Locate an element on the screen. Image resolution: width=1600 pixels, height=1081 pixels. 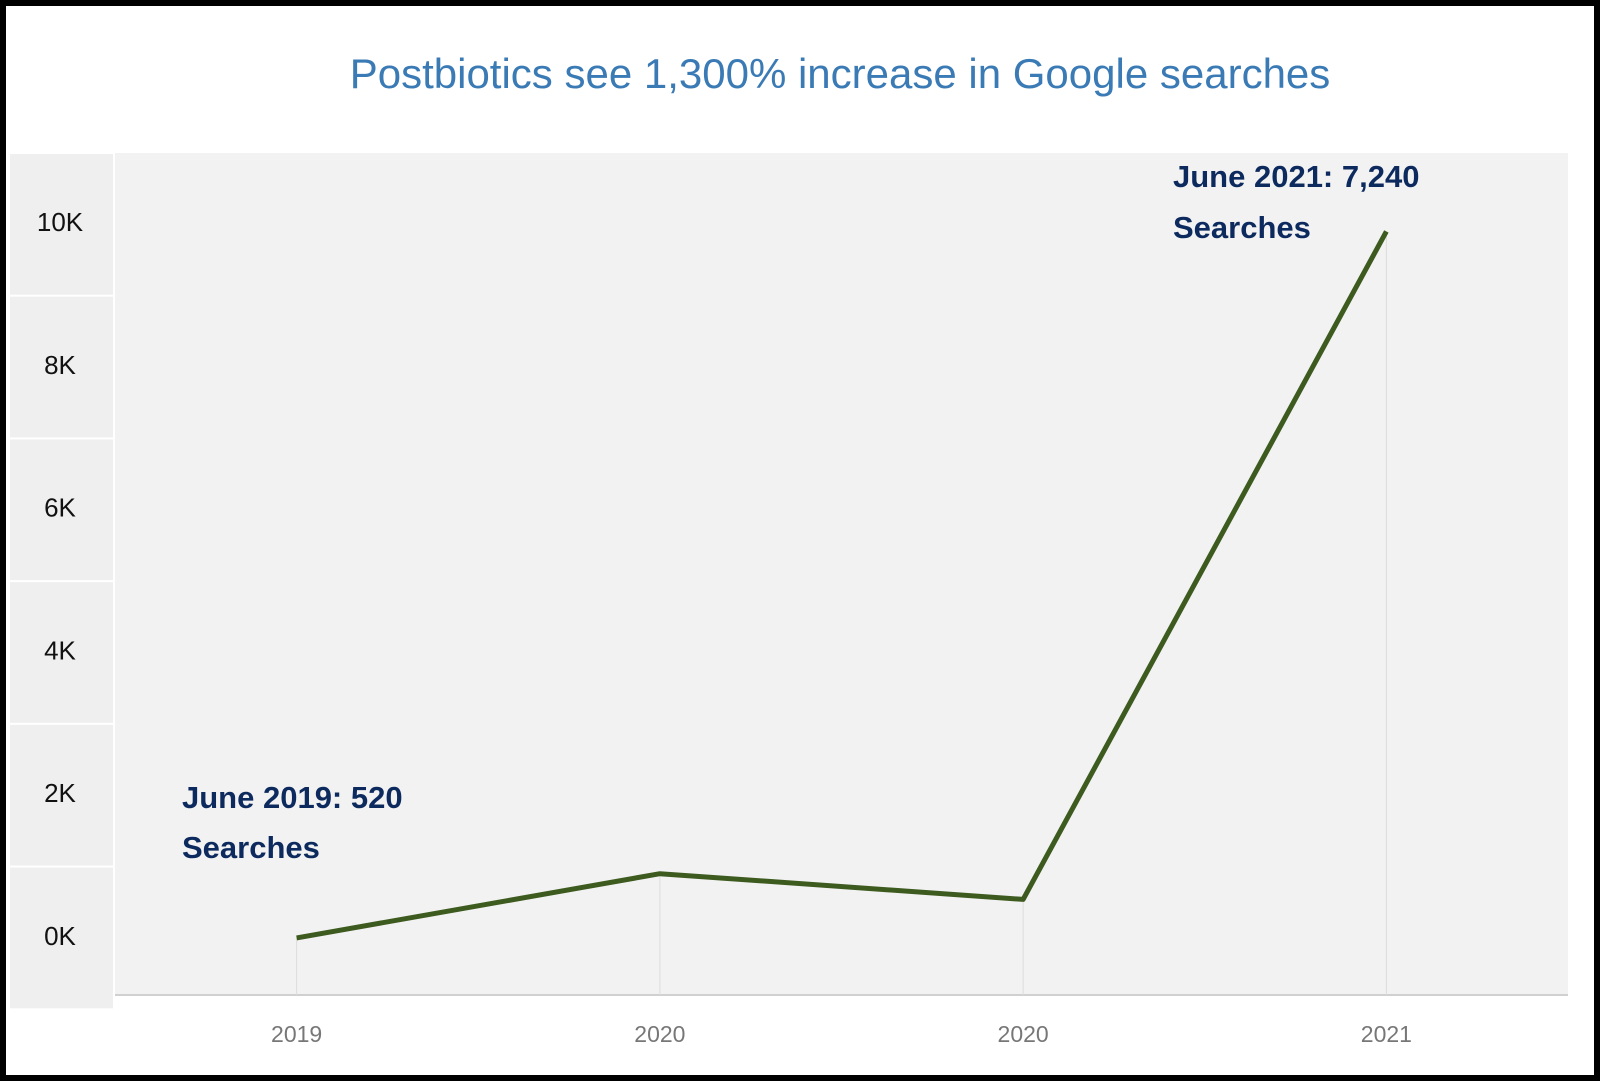
annotation: June 2019: 520 is located at coordinates (292, 797).